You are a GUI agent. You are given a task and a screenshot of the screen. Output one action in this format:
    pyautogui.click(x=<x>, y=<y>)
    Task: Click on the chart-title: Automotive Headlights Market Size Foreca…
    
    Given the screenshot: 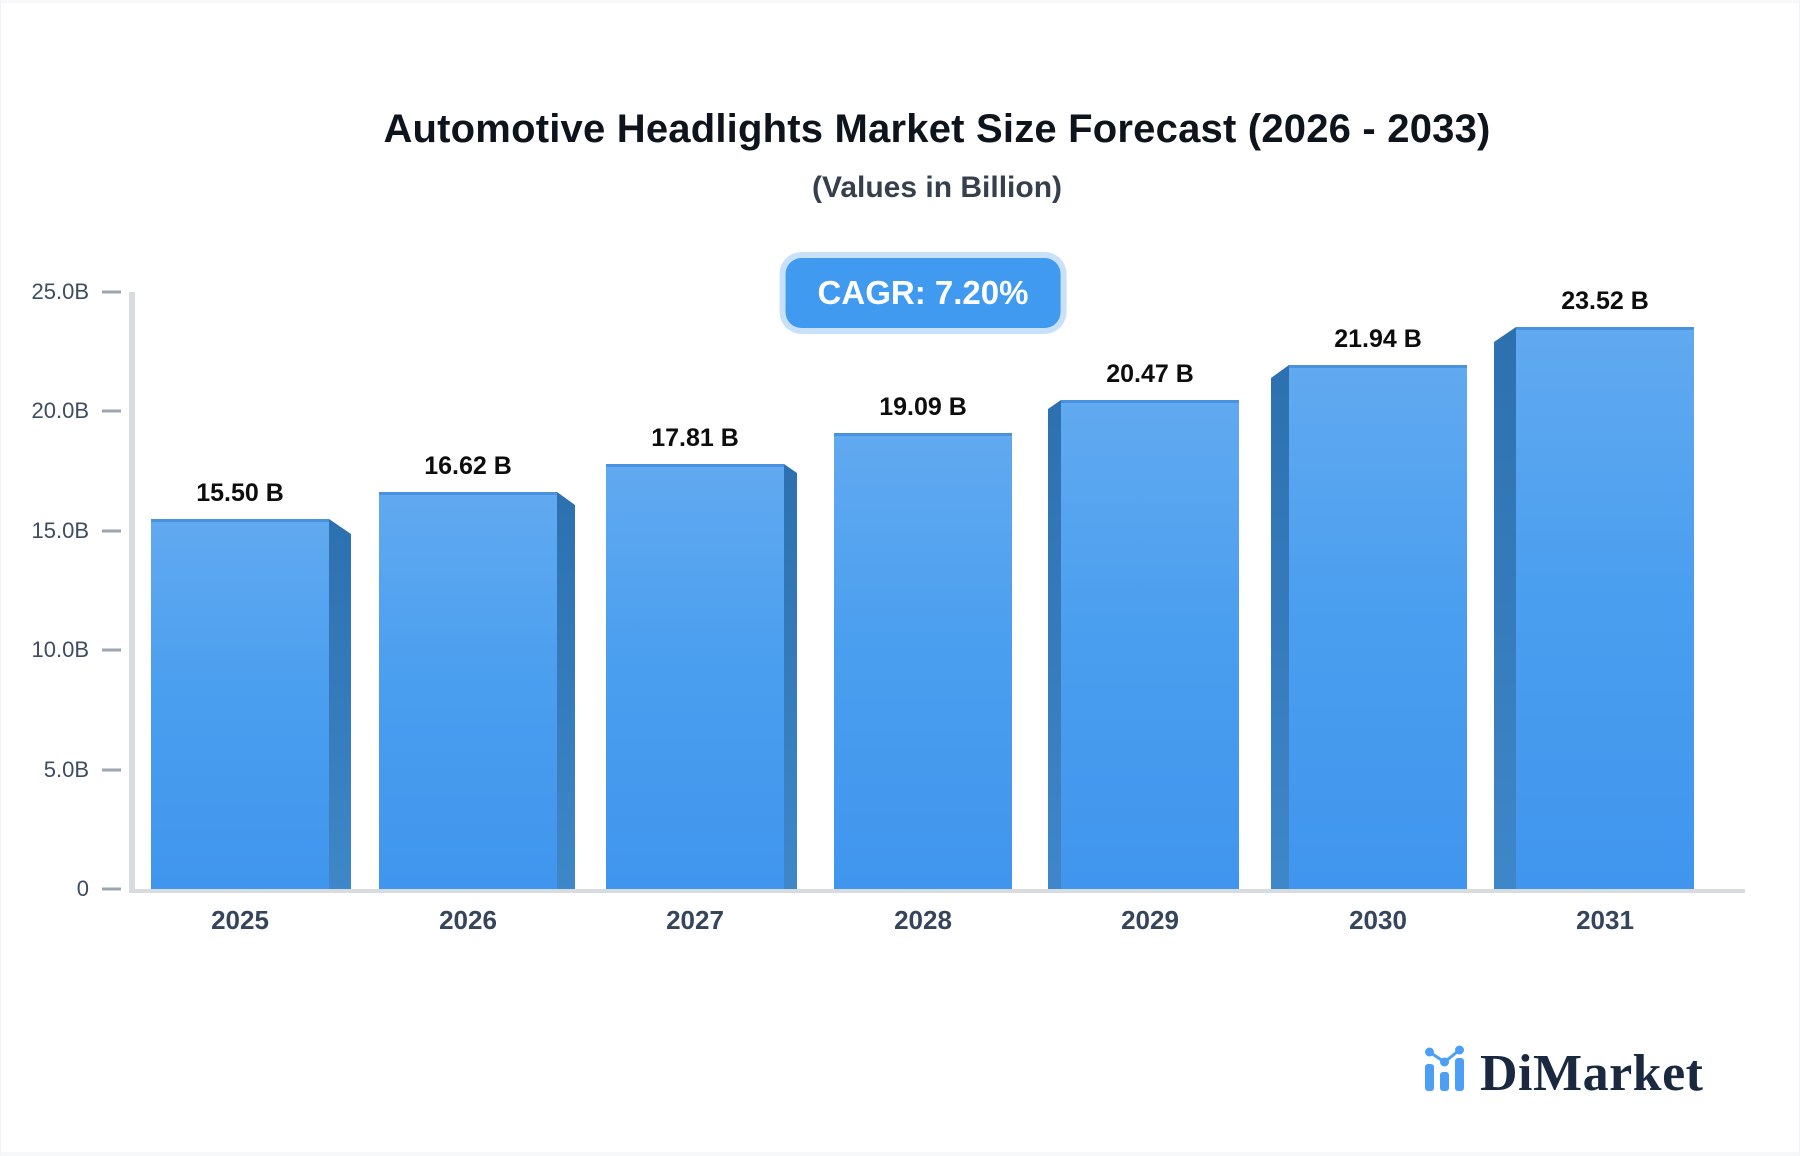 What is the action you would take?
    pyautogui.click(x=937, y=129)
    